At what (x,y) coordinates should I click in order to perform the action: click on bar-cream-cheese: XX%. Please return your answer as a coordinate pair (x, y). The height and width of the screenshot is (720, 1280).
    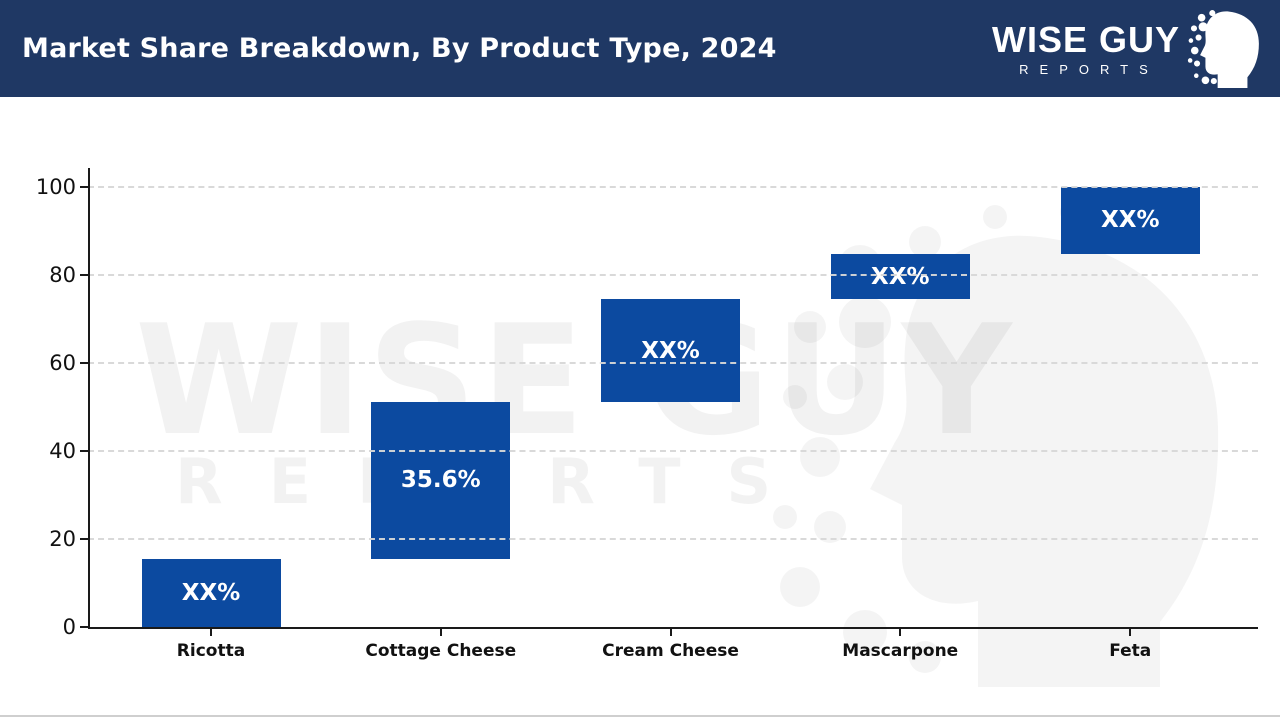
    Looking at the image, I should click on (670, 351).